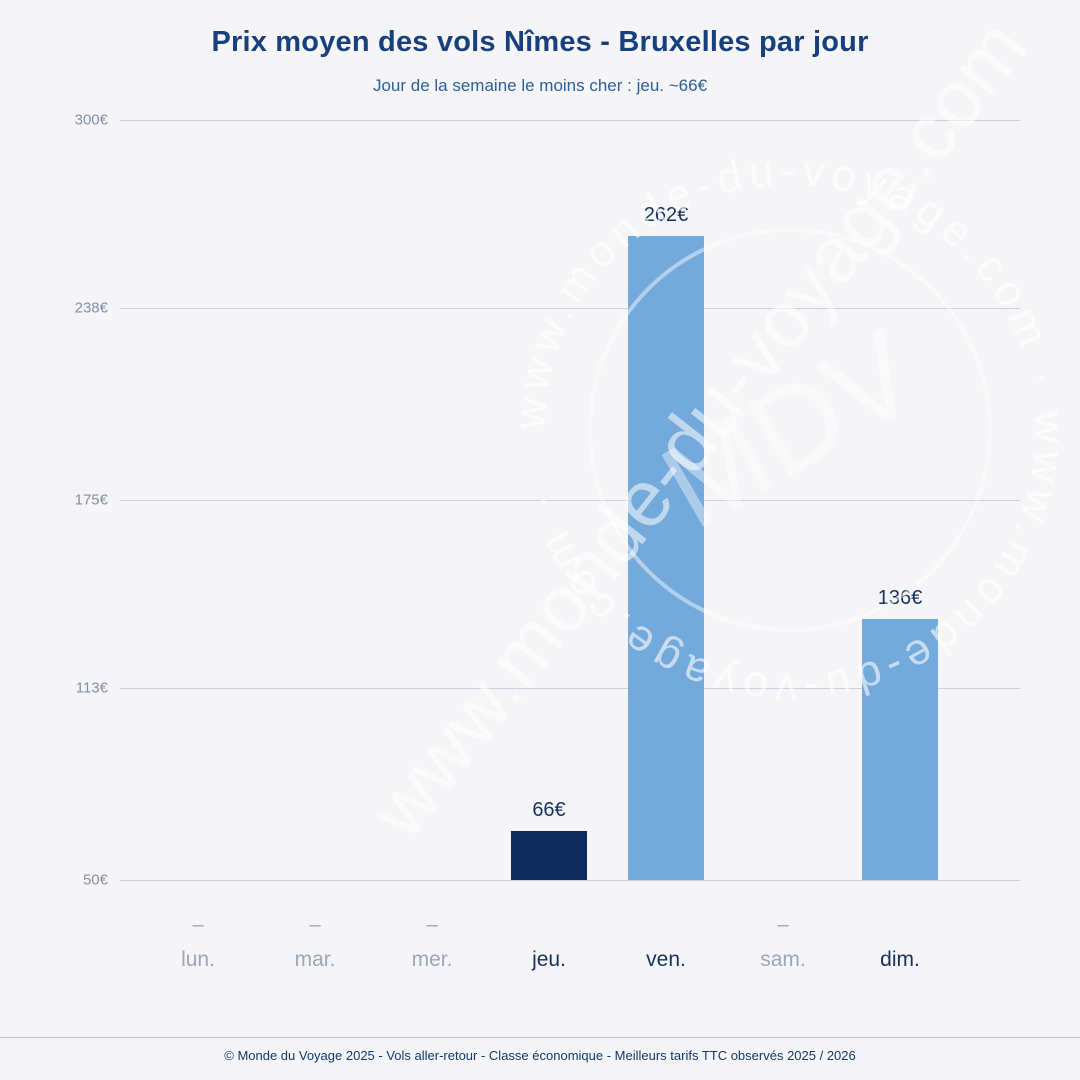  What do you see at coordinates (900, 959) in the screenshot?
I see `xtick-label: dim.` at bounding box center [900, 959].